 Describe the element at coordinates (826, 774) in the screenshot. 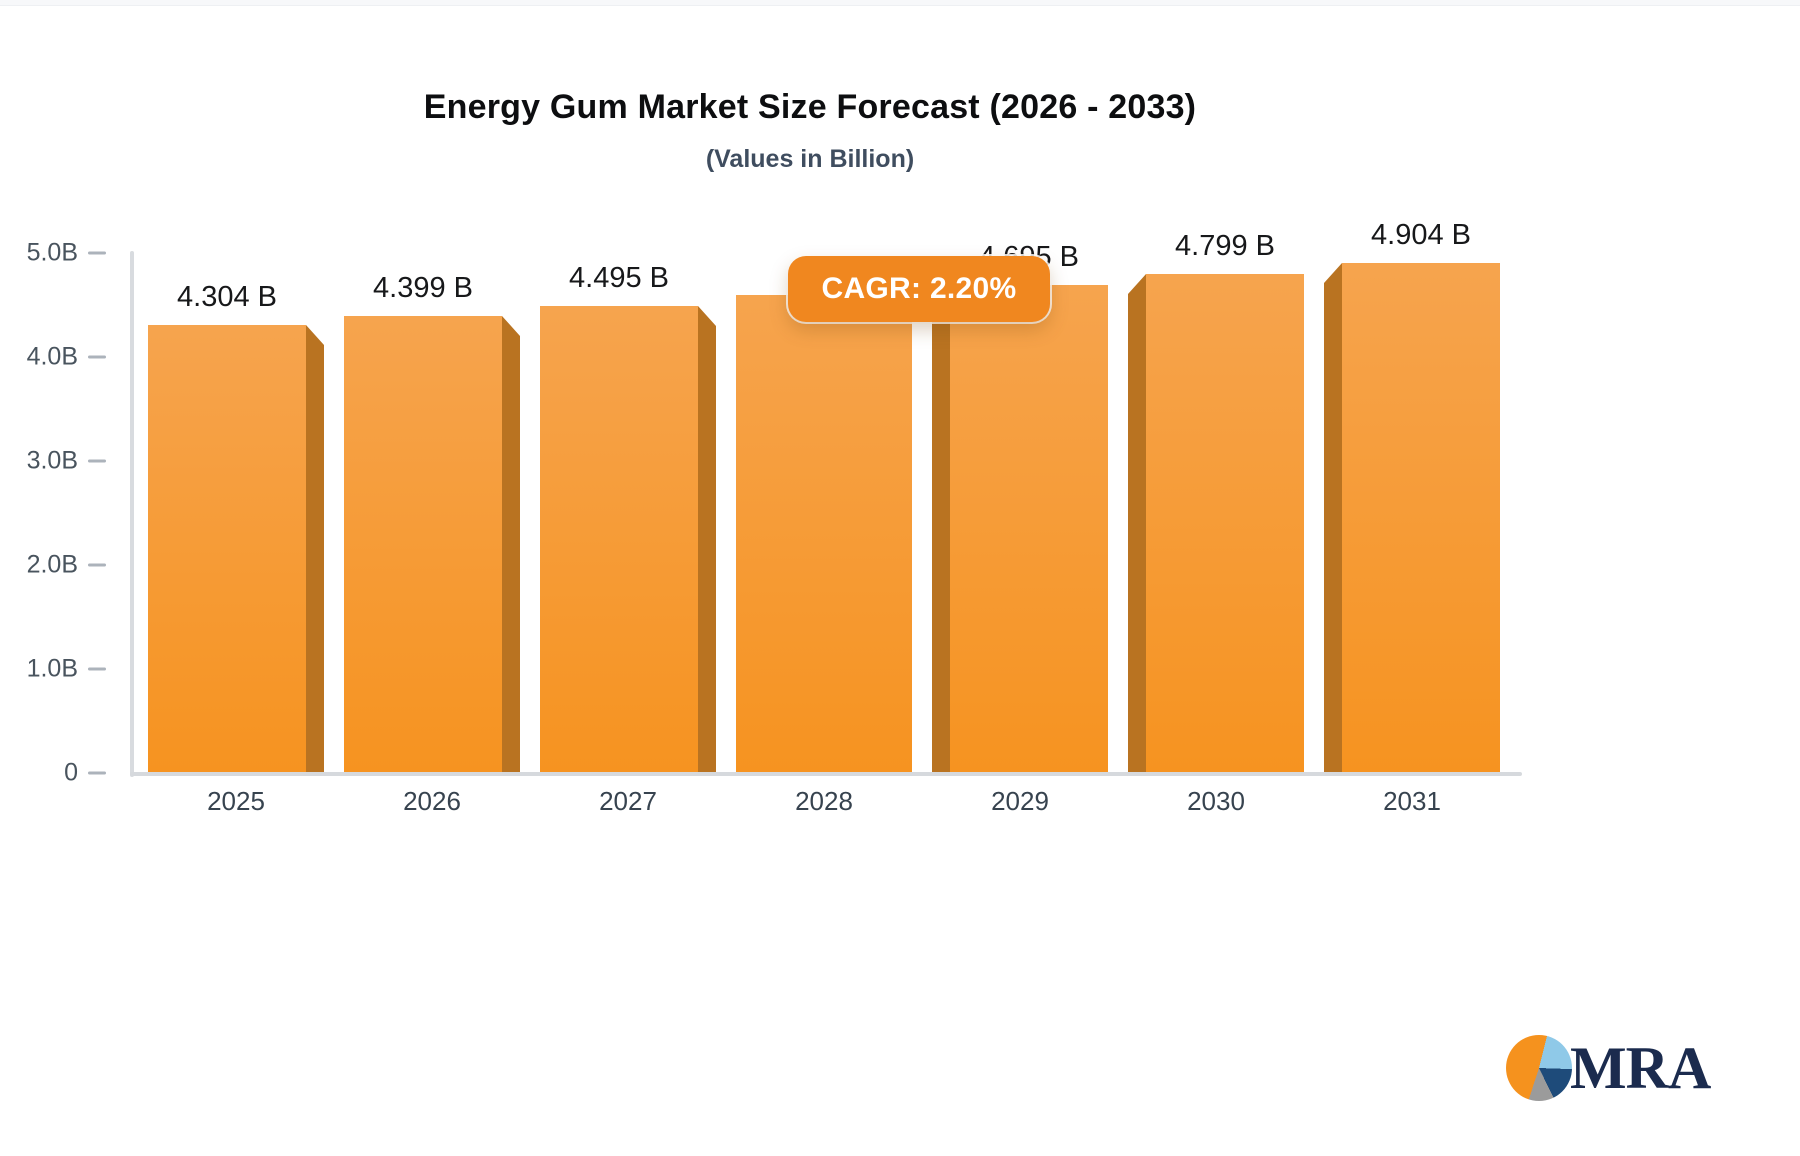

I see `x-axis-line` at that location.